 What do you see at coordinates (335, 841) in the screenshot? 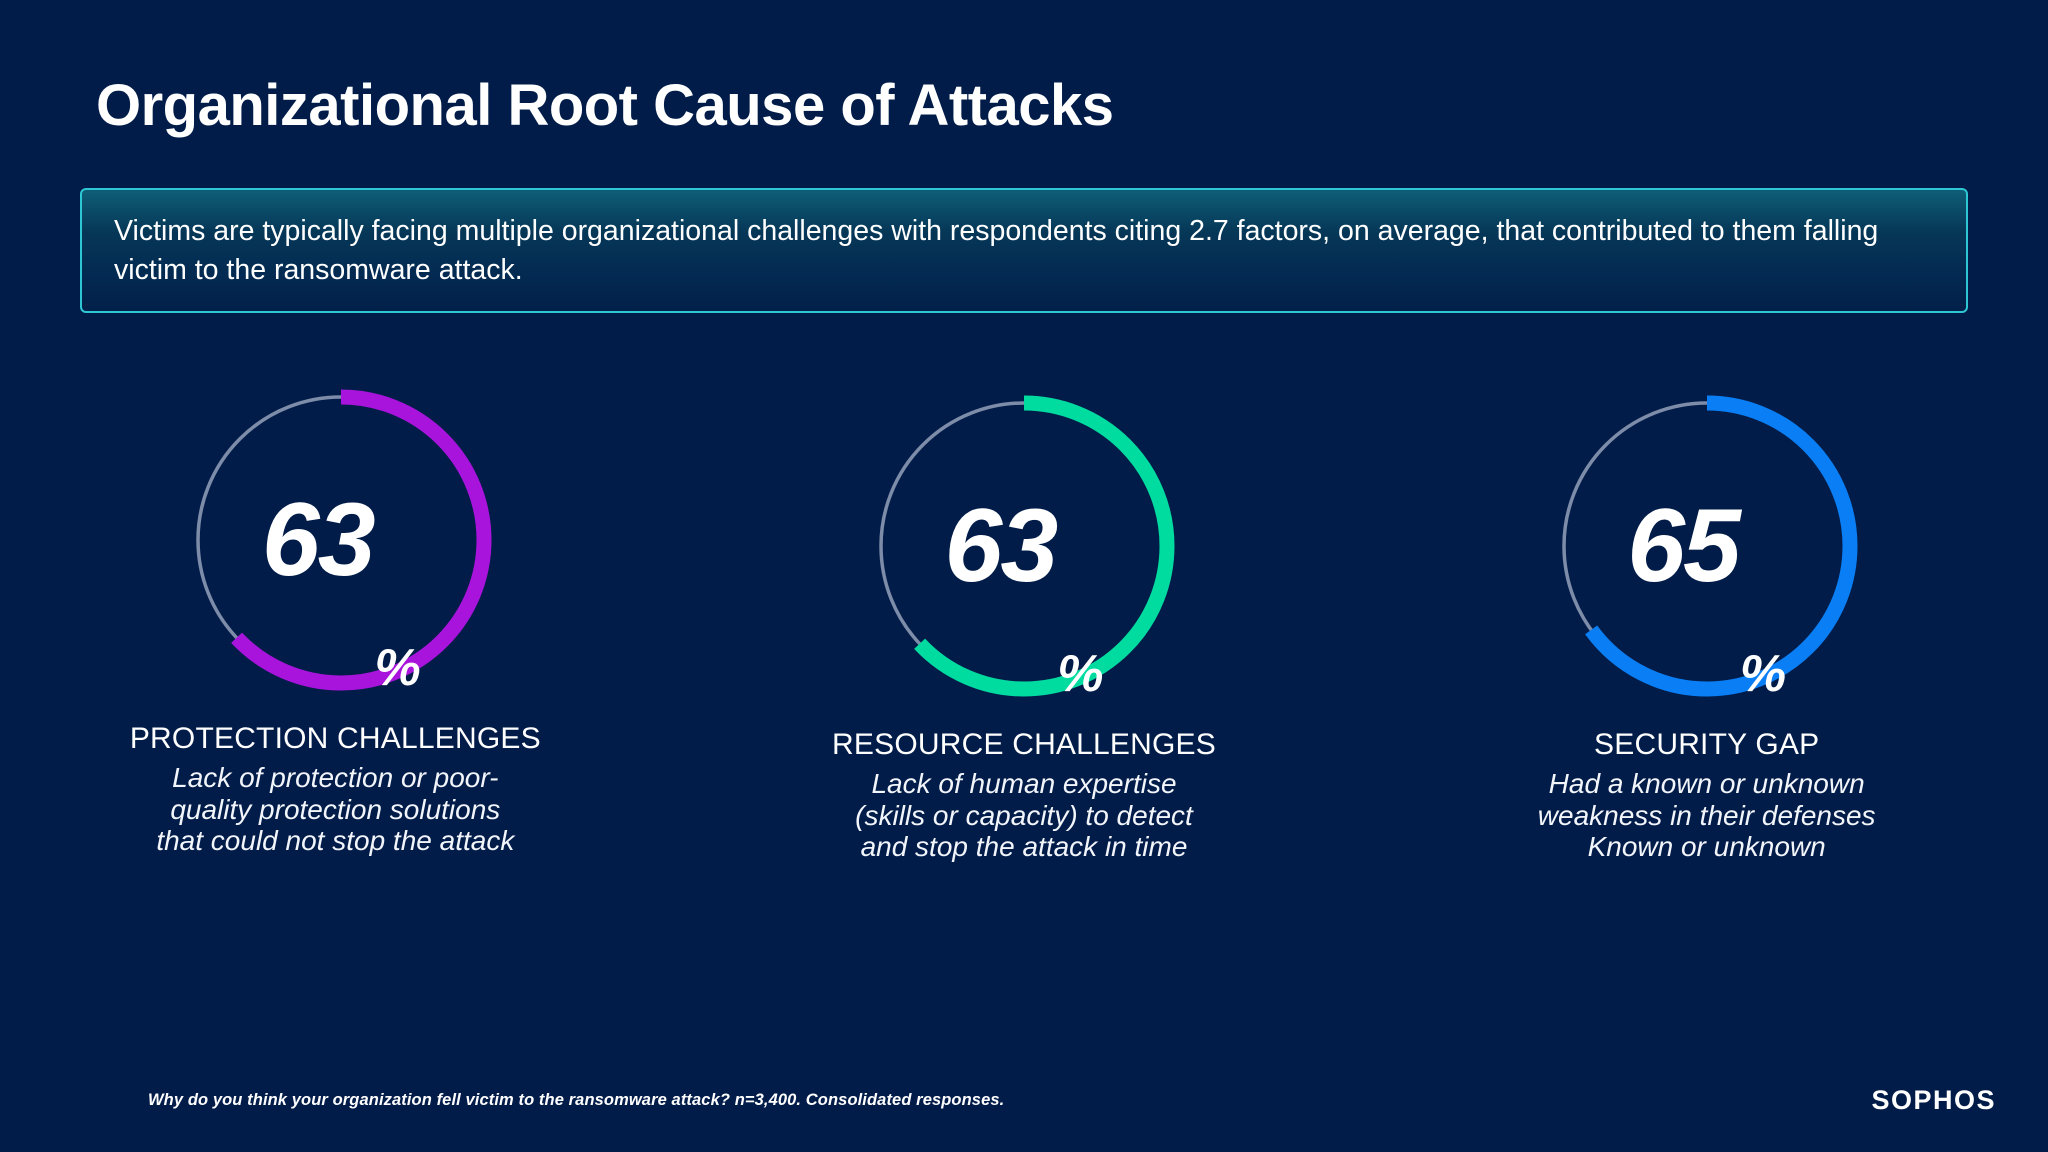
I see `caption-desc-line: that could not stop the attack` at bounding box center [335, 841].